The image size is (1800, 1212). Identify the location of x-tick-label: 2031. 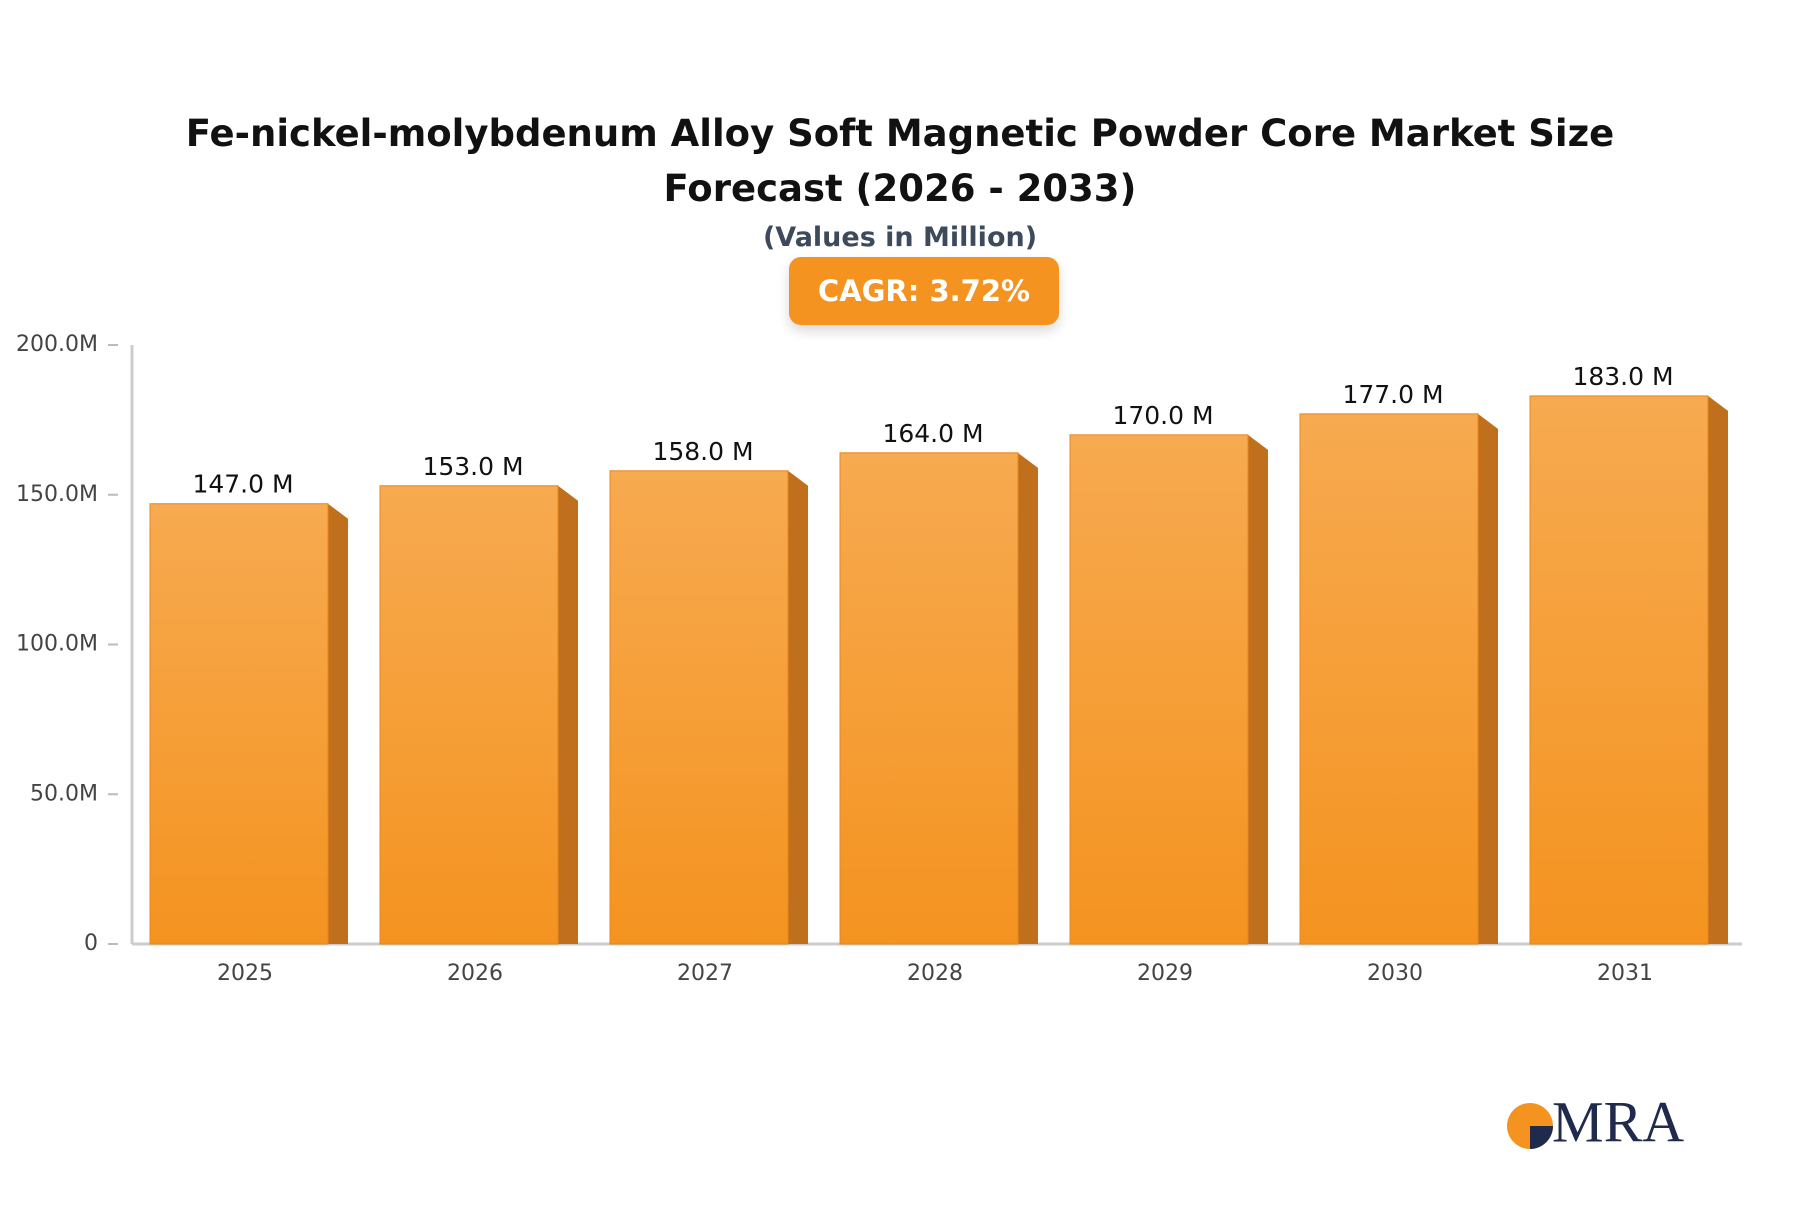
(1625, 973).